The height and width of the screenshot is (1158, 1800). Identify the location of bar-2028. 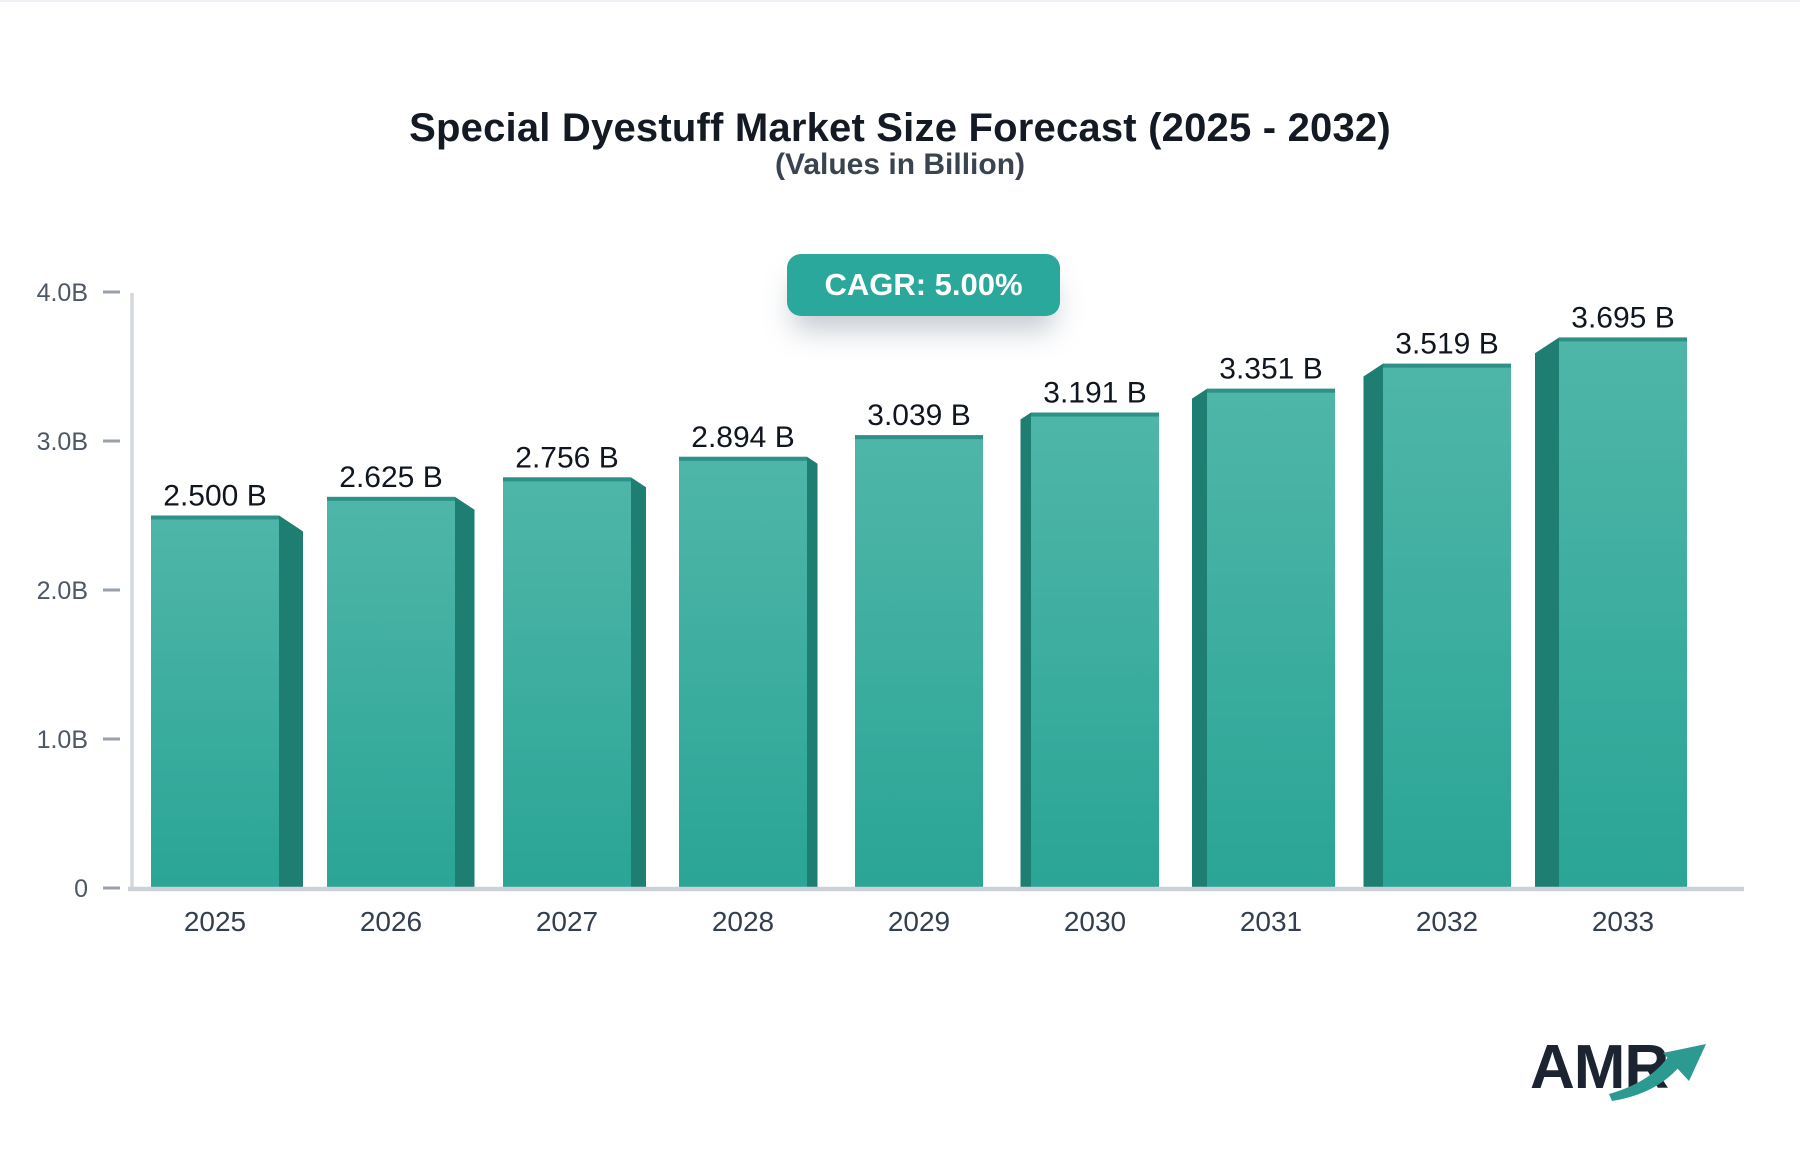
(743, 672).